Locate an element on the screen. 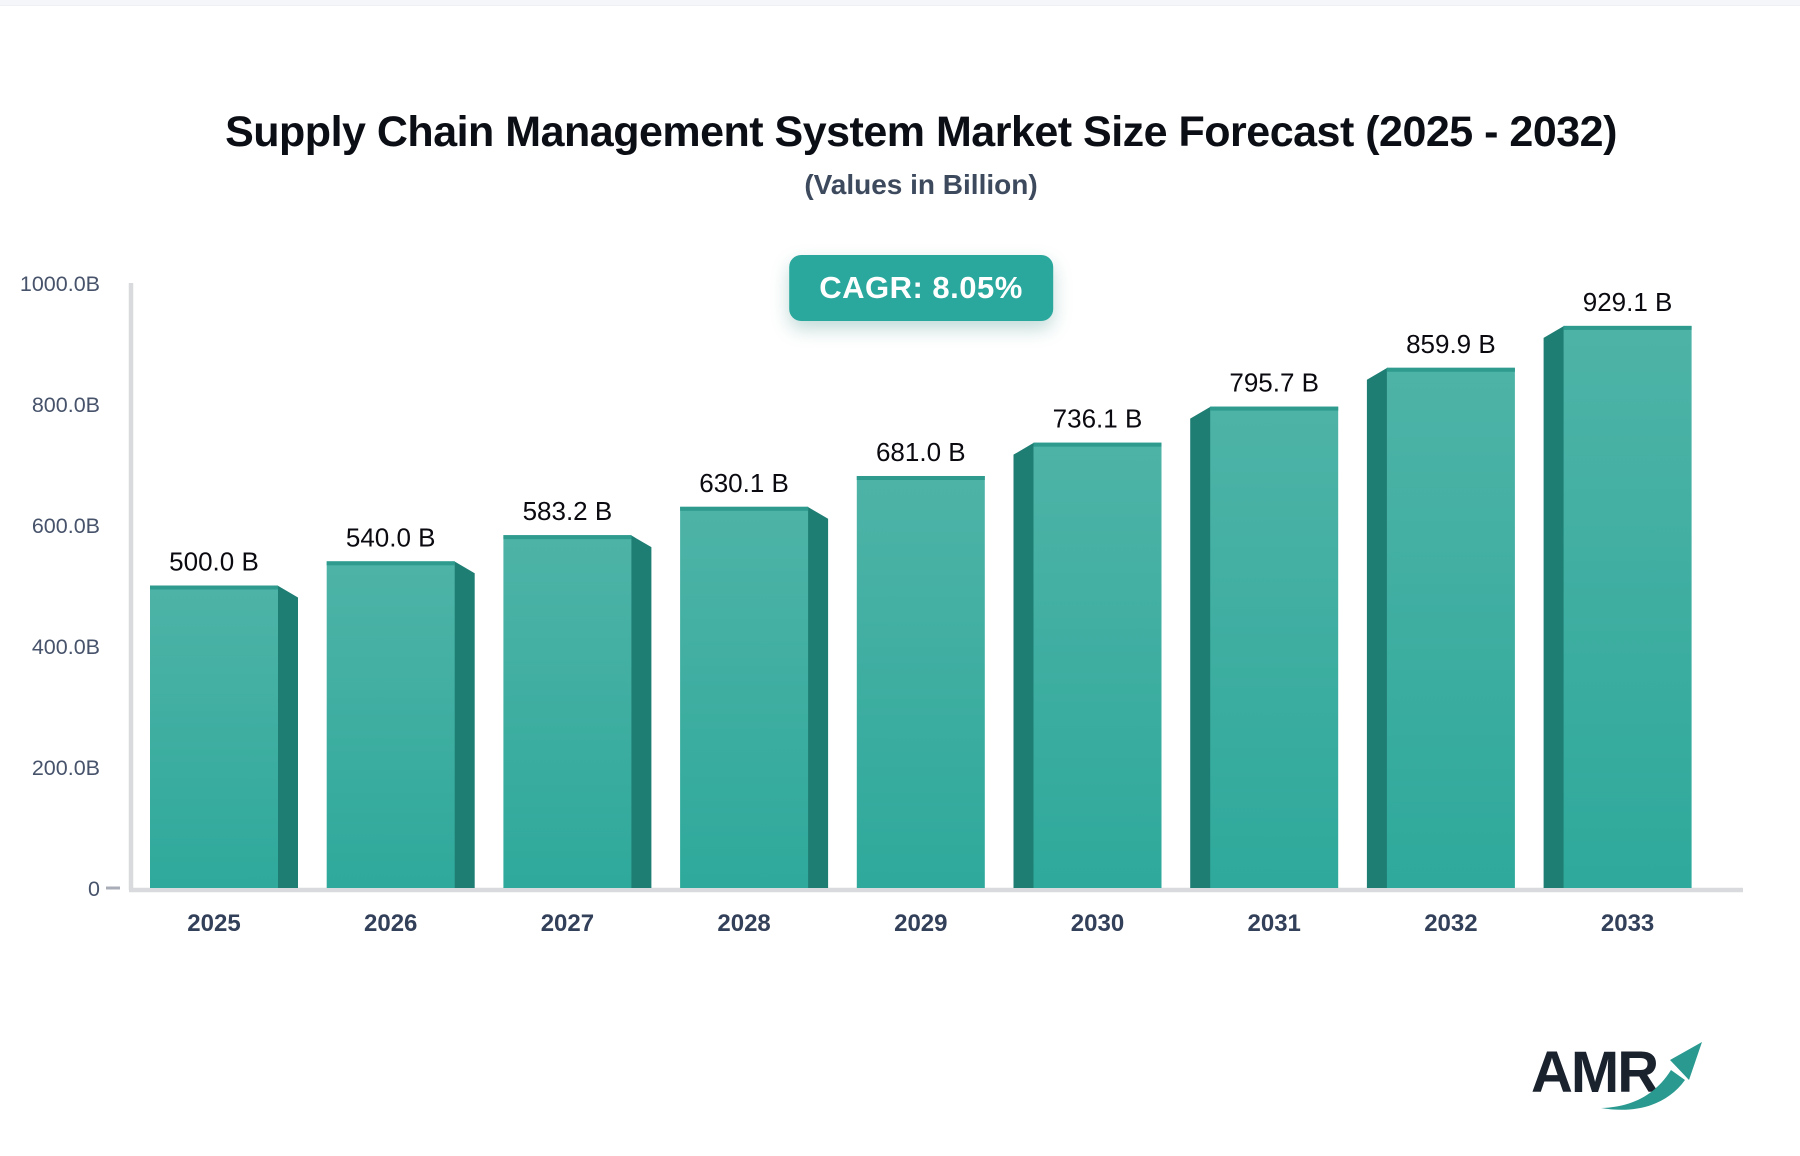 This screenshot has width=1800, height=1156. y-tick-label: 200.0B is located at coordinates (66, 768).